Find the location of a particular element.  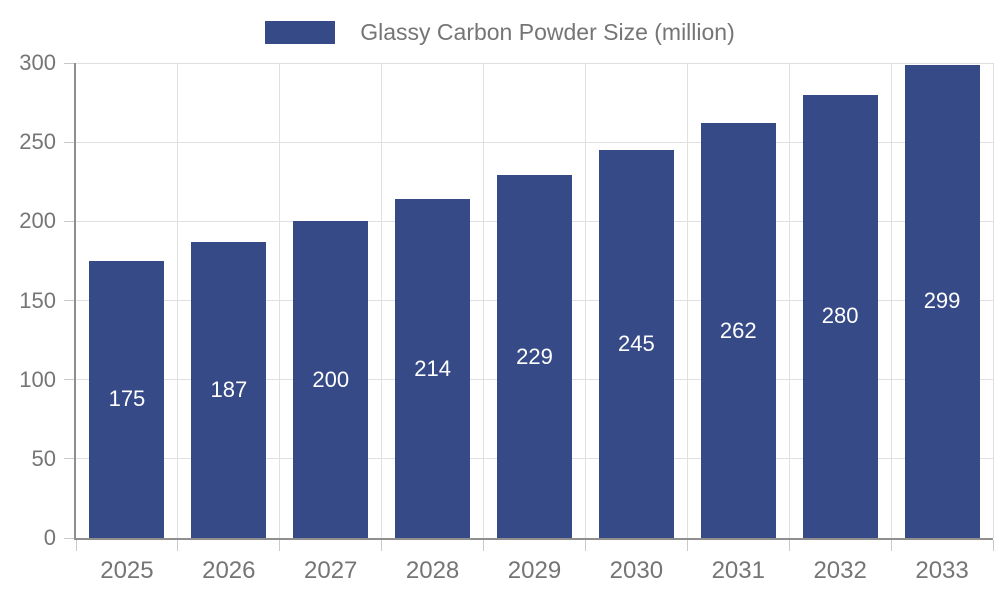

legend: Glassy Carbon Powder Size (million) is located at coordinates (500, 32).